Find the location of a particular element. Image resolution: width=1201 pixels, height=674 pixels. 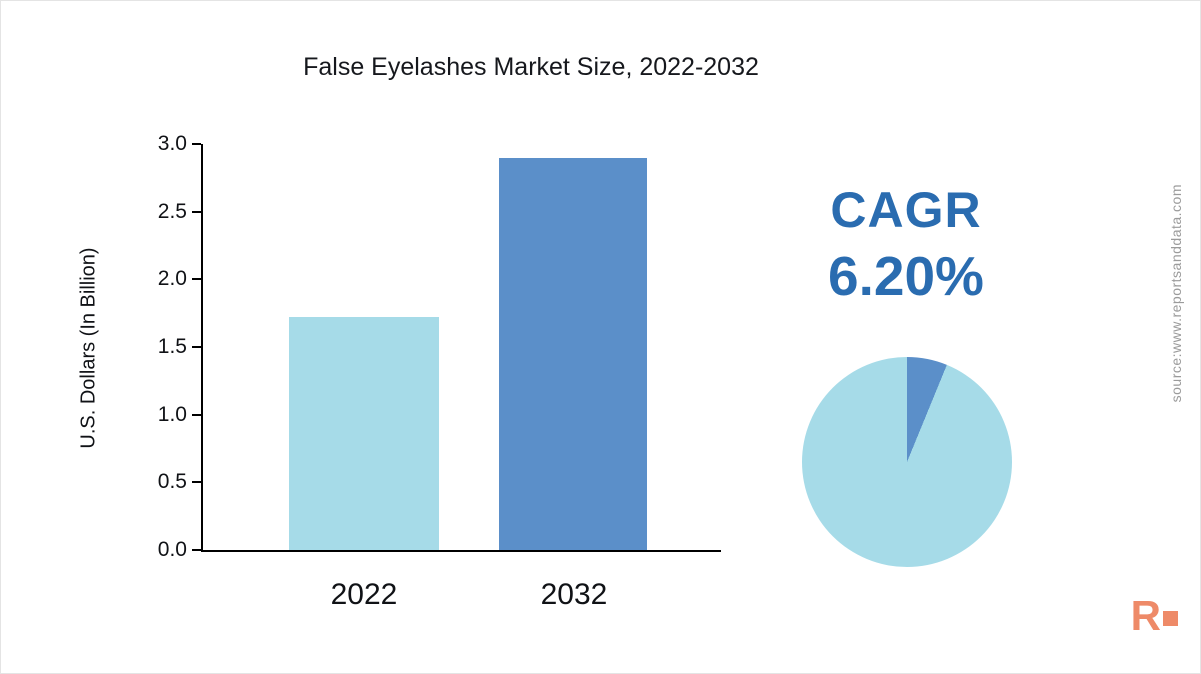

pie-chart is located at coordinates (907, 462).